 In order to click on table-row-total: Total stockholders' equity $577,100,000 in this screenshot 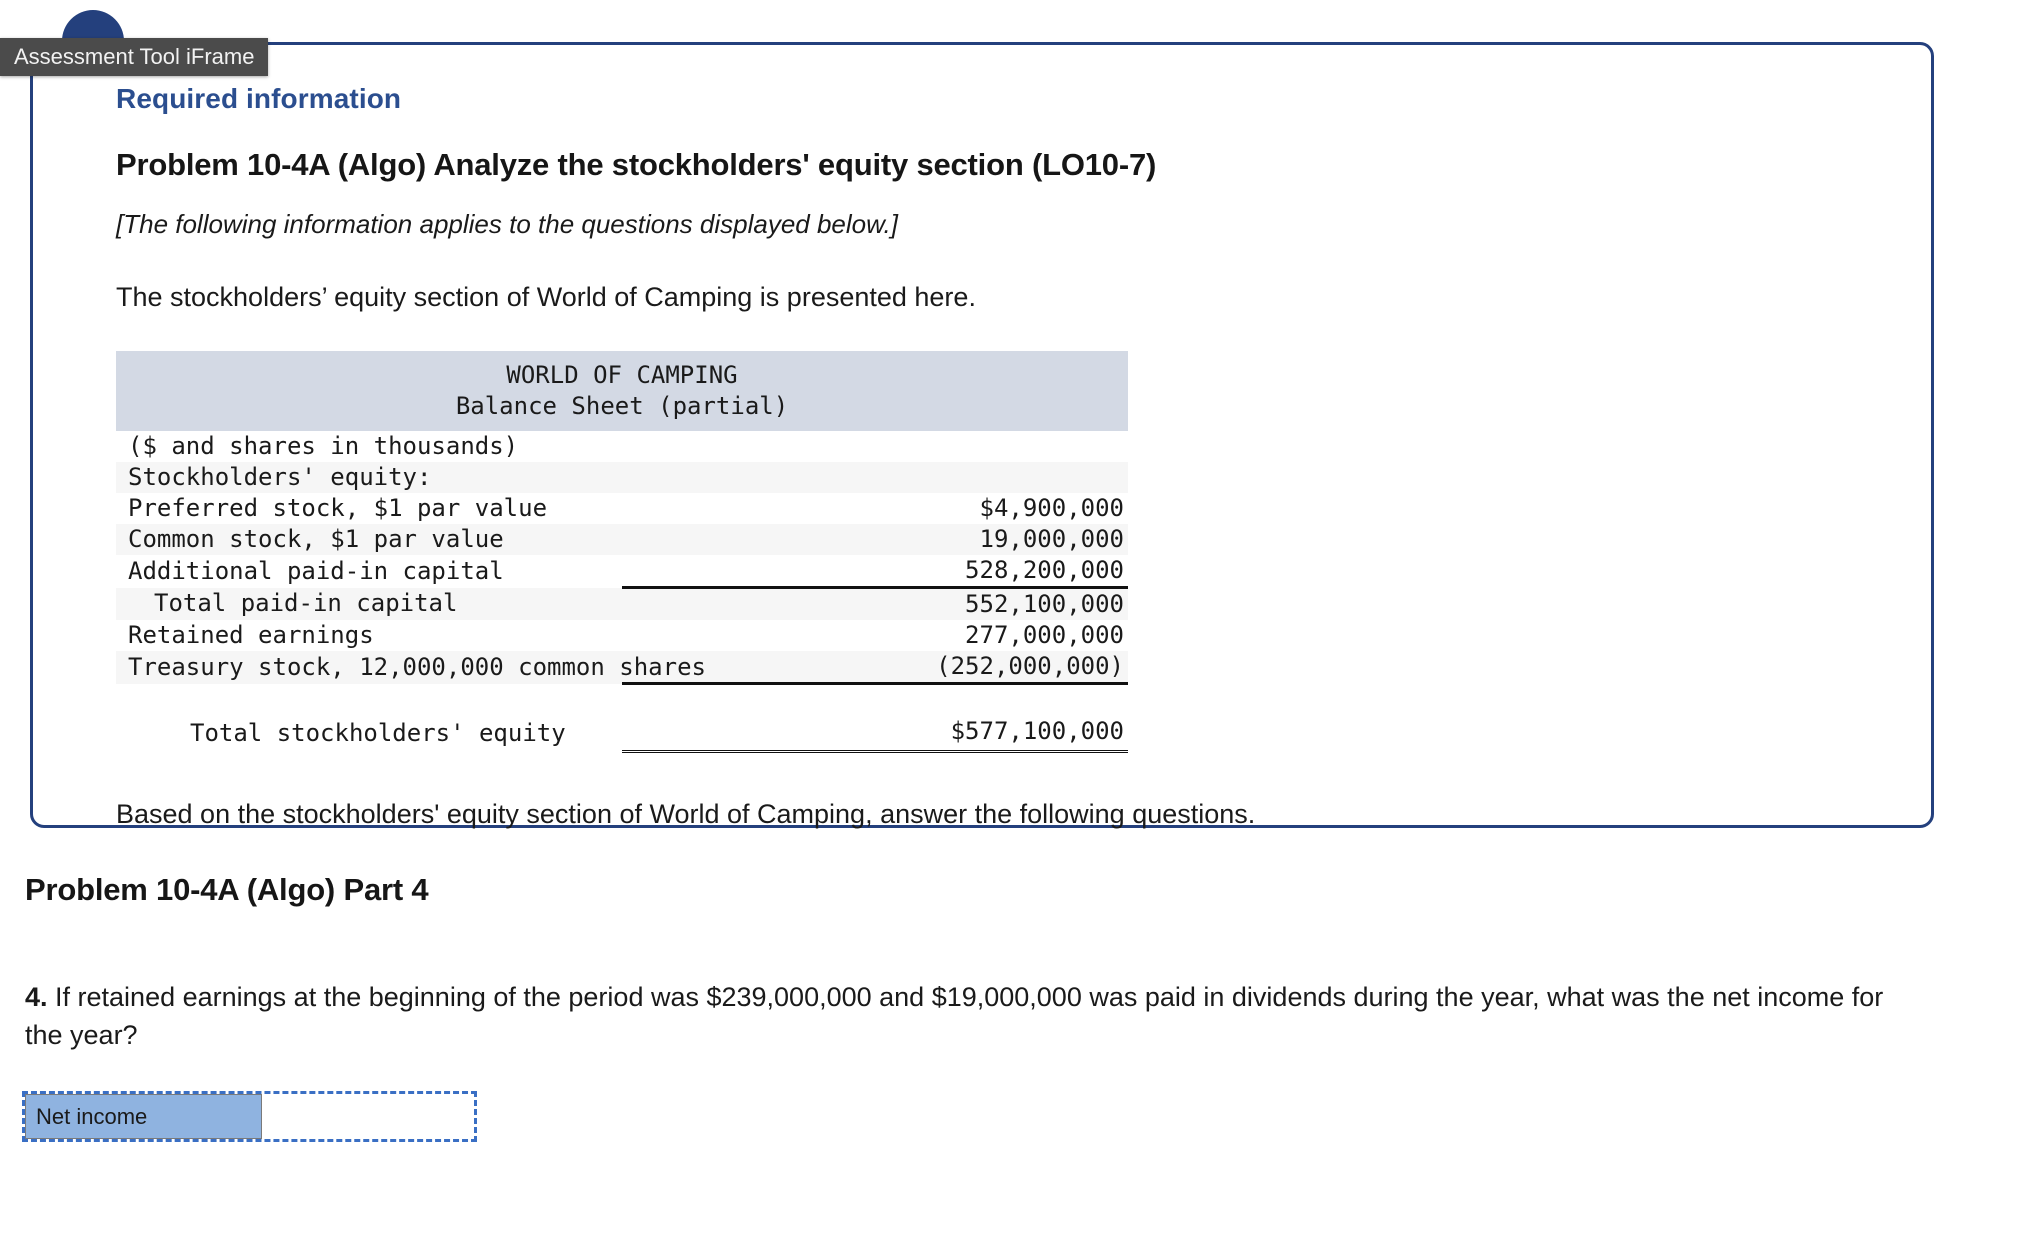, I will do `click(622, 734)`.